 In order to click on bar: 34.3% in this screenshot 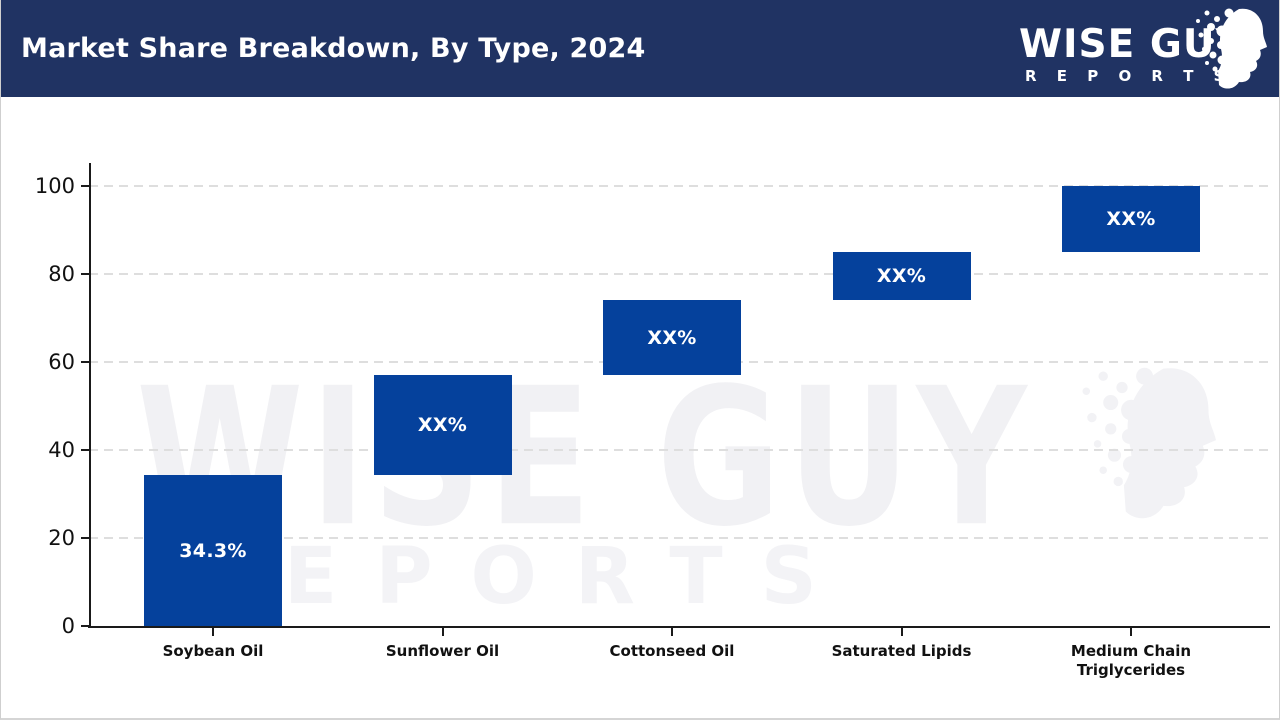, I will do `click(213, 550)`.